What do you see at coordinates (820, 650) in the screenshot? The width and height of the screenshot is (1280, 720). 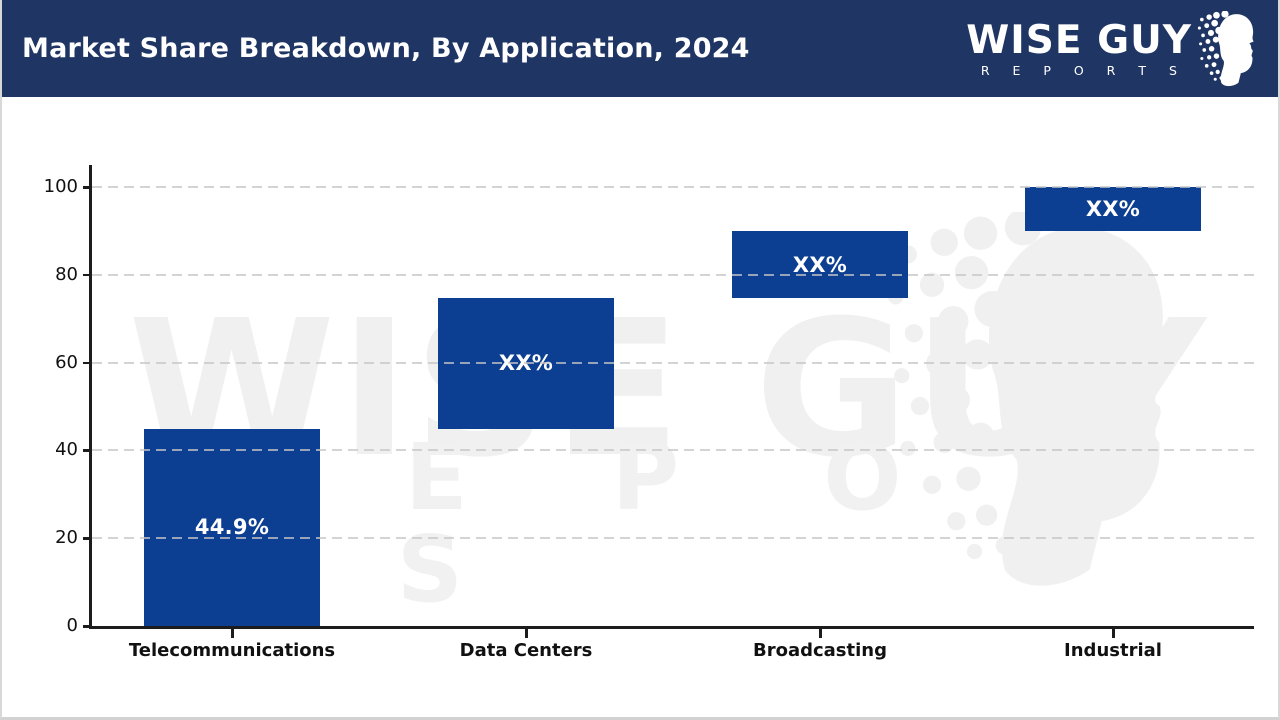 I see `x-category-label: Broadcasting` at bounding box center [820, 650].